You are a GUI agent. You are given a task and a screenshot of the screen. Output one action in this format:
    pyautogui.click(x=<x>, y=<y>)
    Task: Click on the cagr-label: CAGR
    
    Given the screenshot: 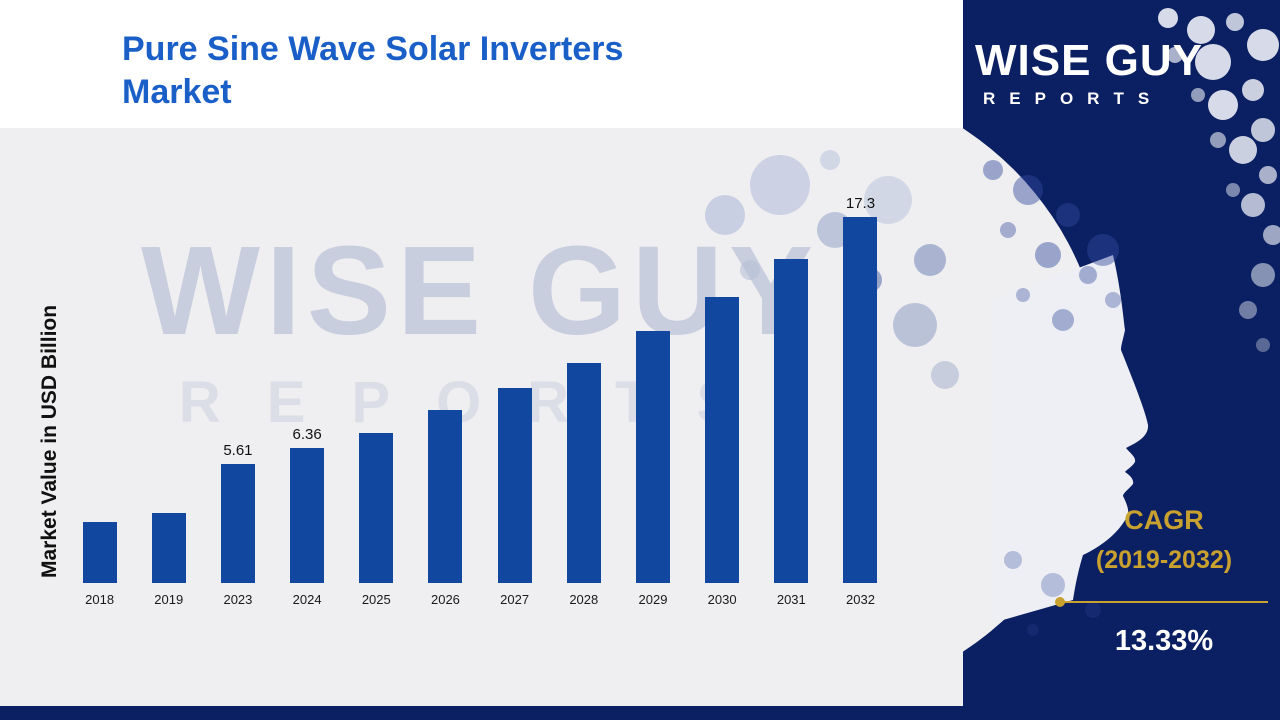 What is the action you would take?
    pyautogui.click(x=1164, y=520)
    